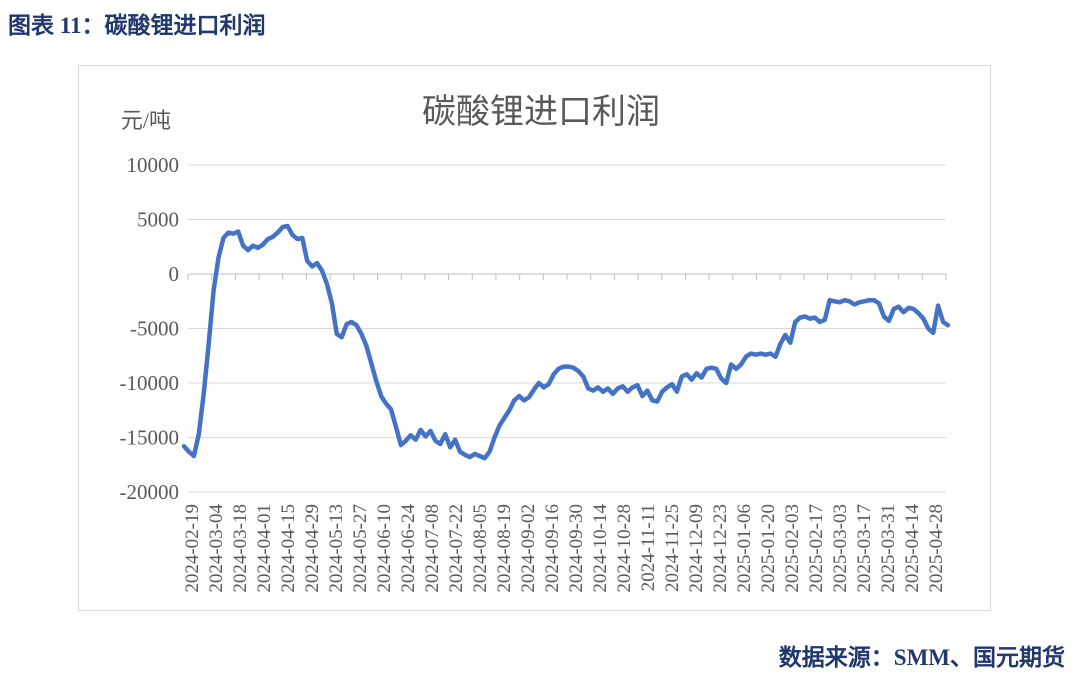  I want to click on chart-title: 碳酸锂进口利润, so click(541, 112).